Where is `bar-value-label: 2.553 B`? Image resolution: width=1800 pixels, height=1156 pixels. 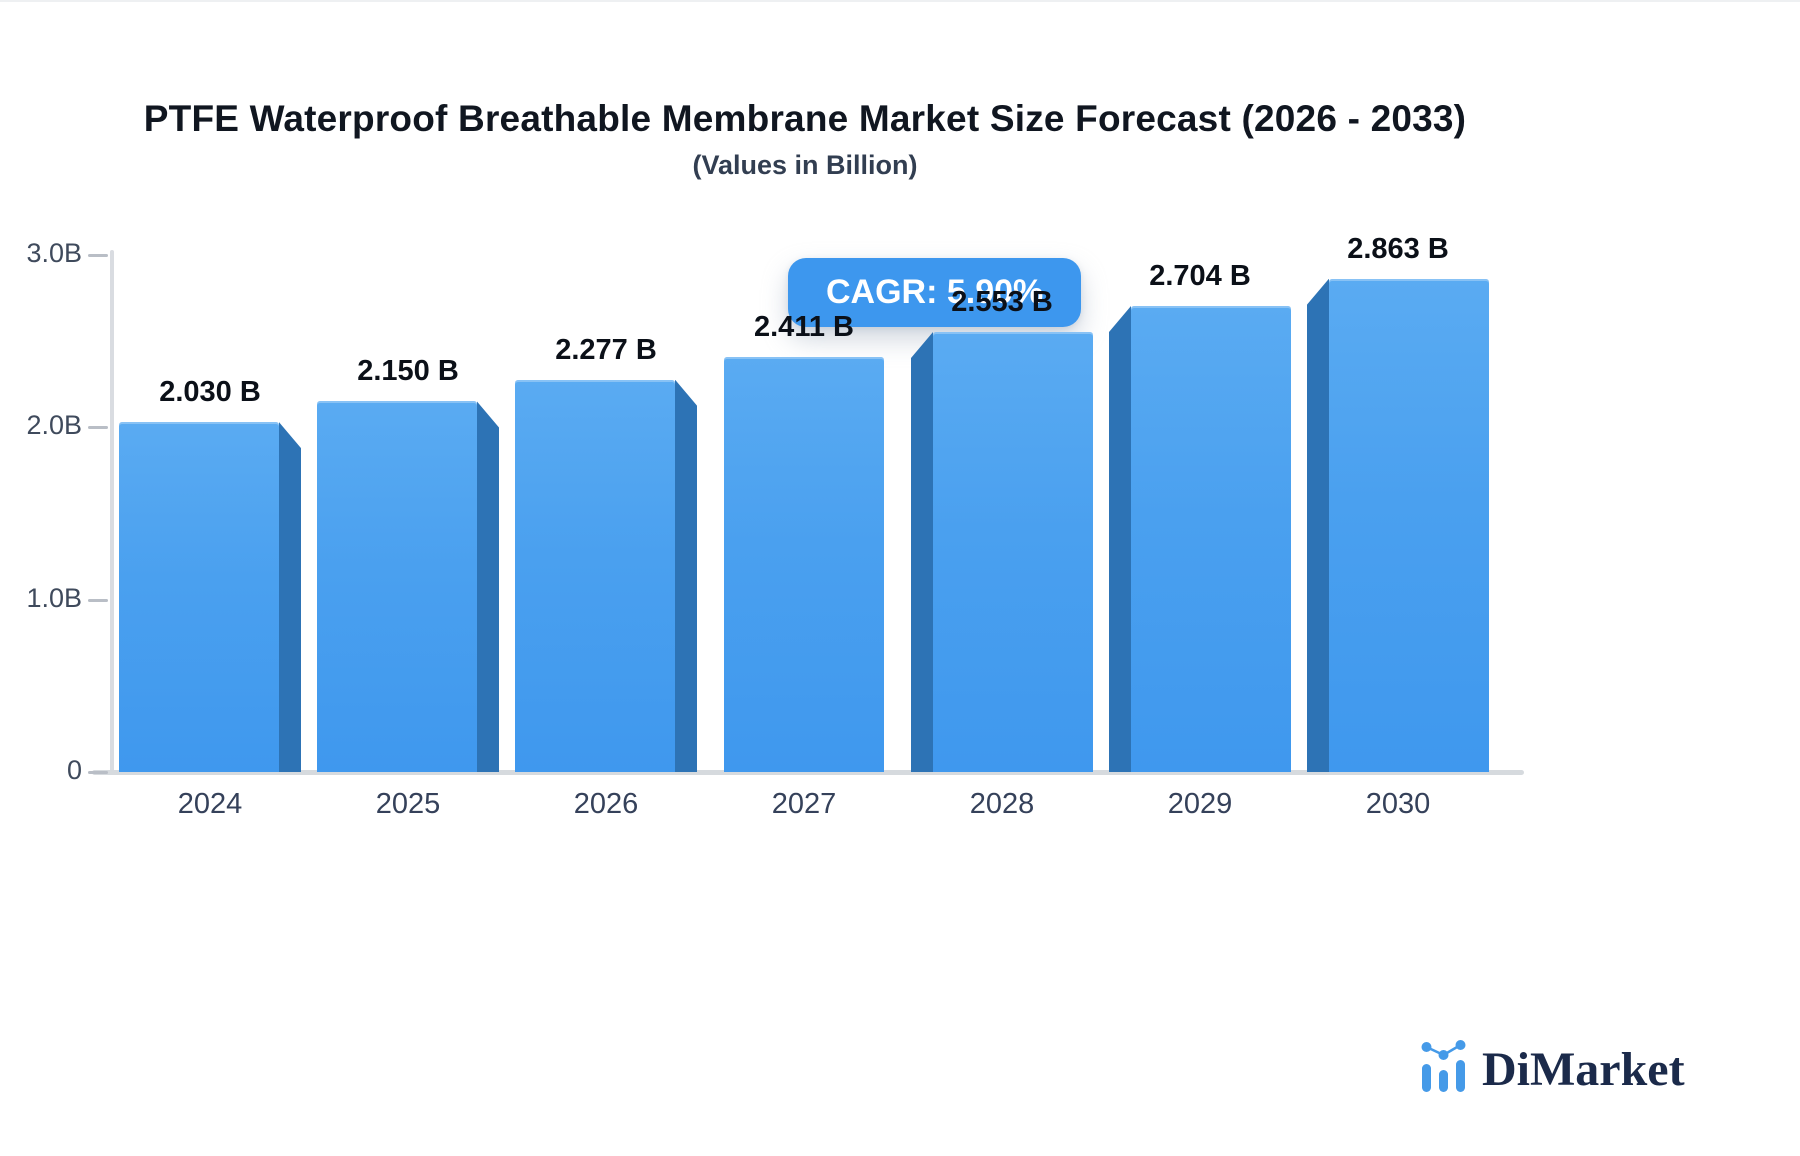
bar-value-label: 2.553 B is located at coordinates (1002, 302).